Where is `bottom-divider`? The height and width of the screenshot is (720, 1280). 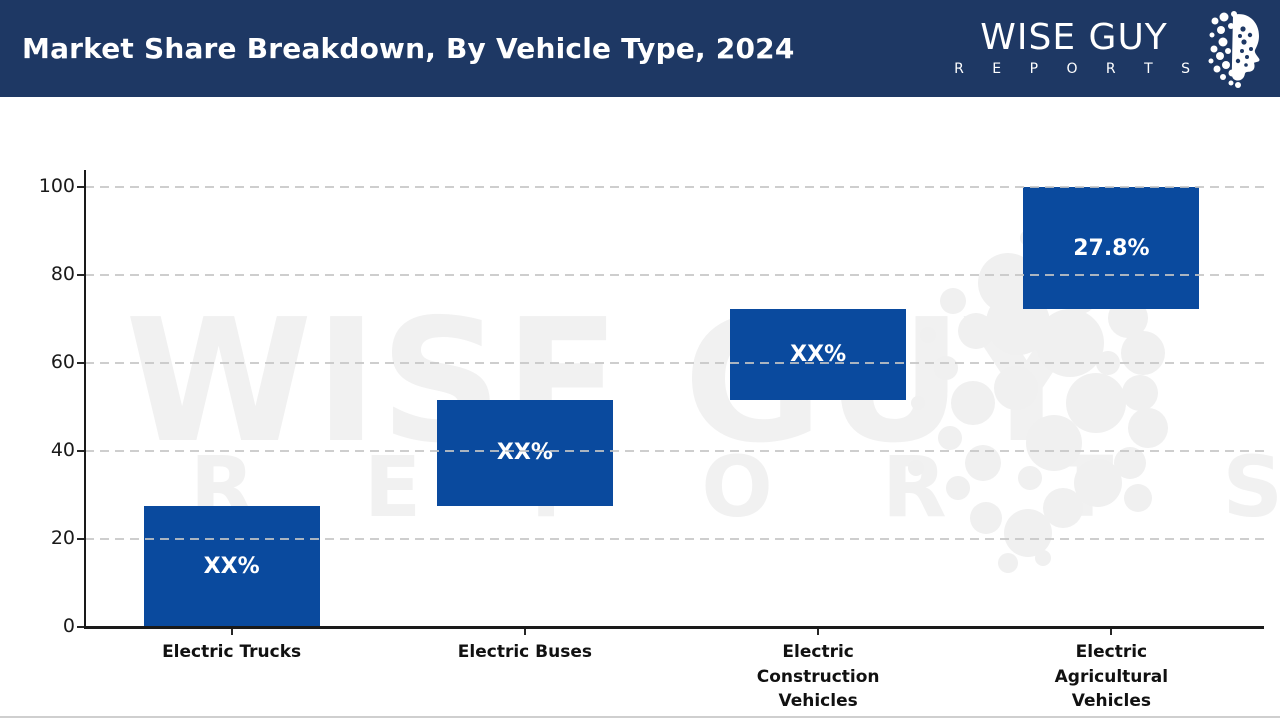 bottom-divider is located at coordinates (640, 717).